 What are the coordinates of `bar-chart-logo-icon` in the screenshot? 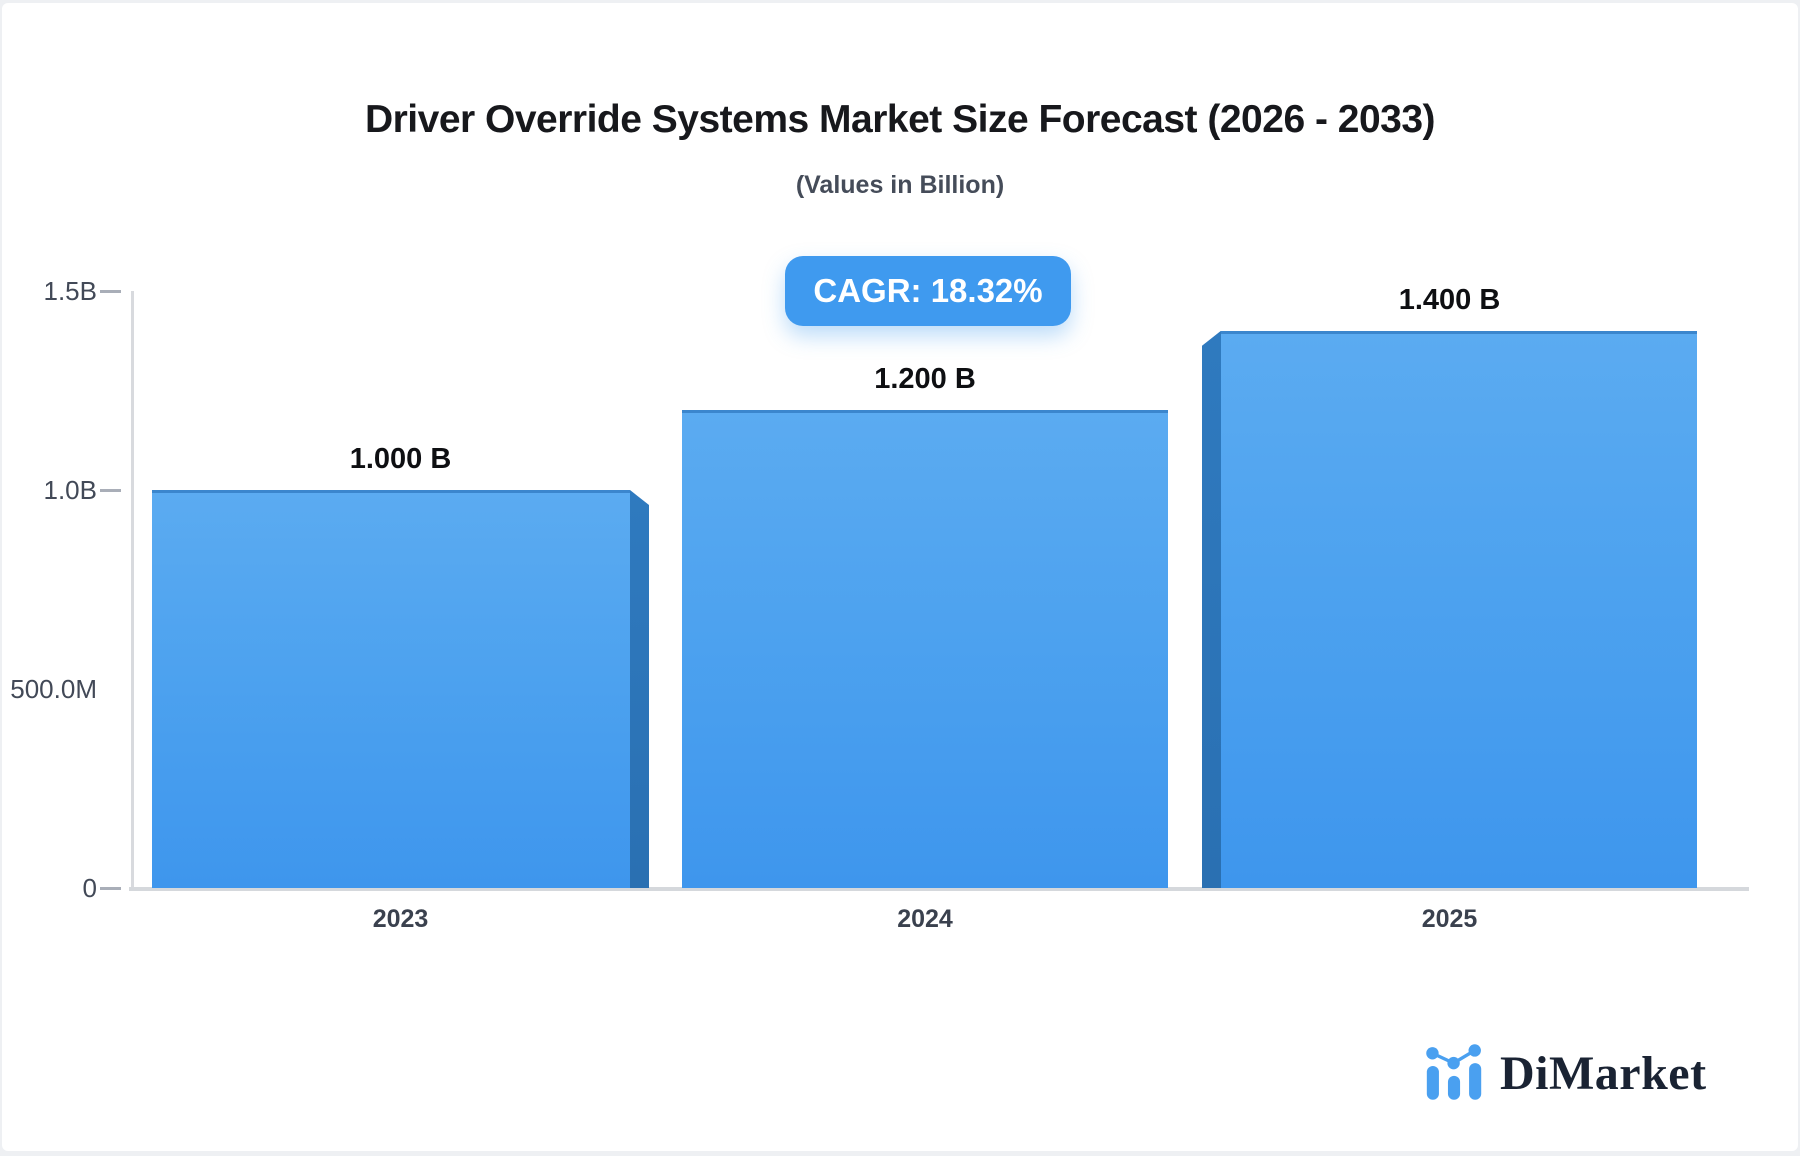 It's located at (1454, 1072).